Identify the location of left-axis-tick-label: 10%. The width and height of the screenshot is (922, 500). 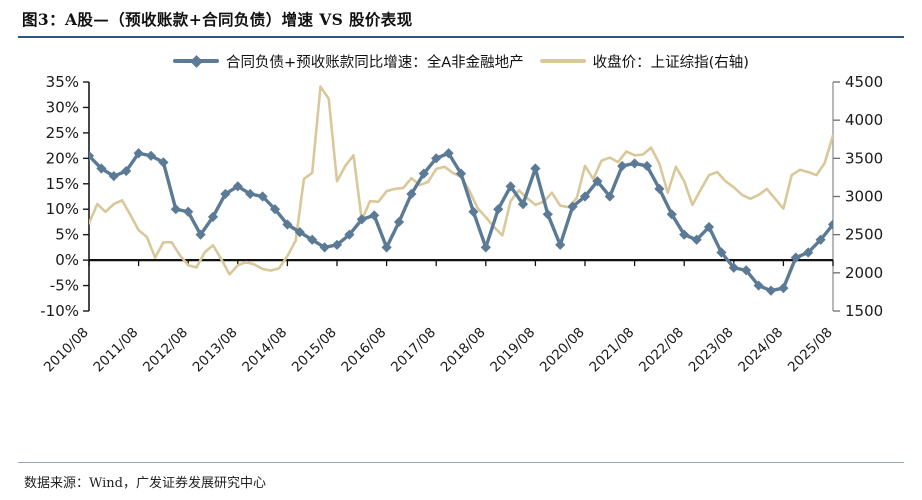
(62, 209).